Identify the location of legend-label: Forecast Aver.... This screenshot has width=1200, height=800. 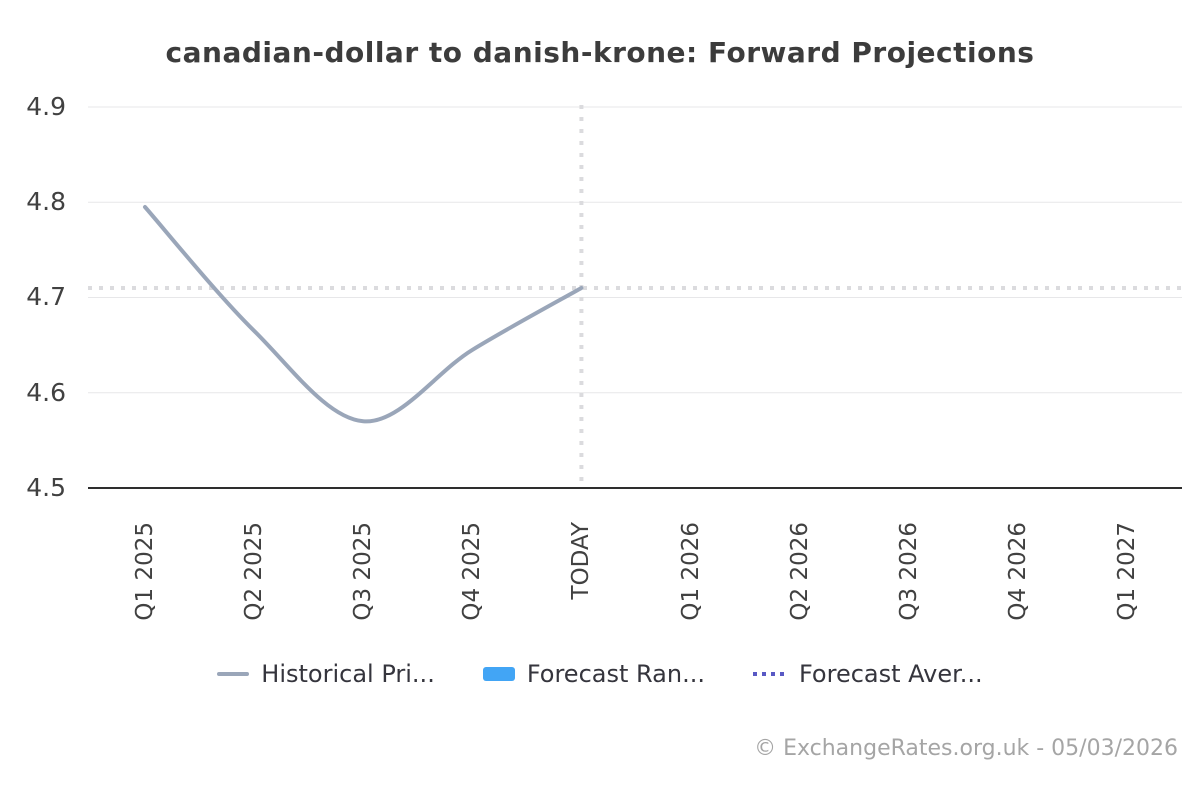
(890, 674).